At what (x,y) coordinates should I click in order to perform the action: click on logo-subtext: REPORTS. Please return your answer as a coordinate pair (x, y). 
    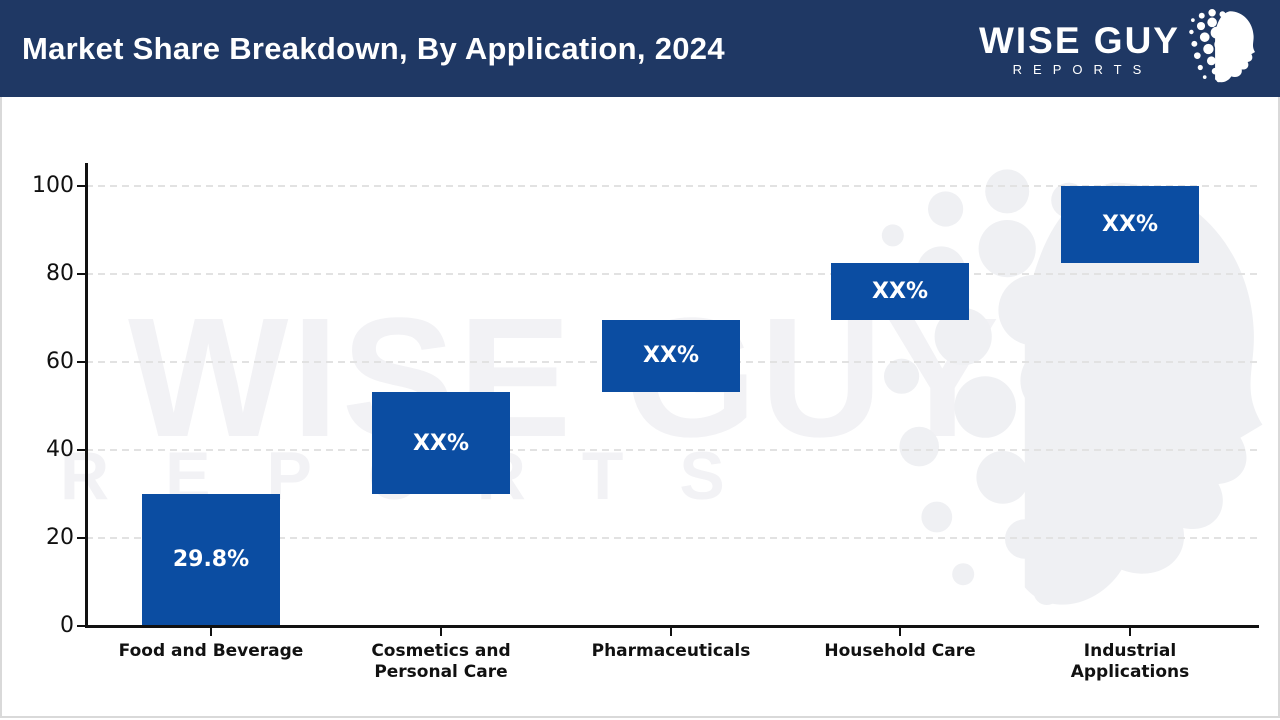
    Looking at the image, I should click on (1082, 69).